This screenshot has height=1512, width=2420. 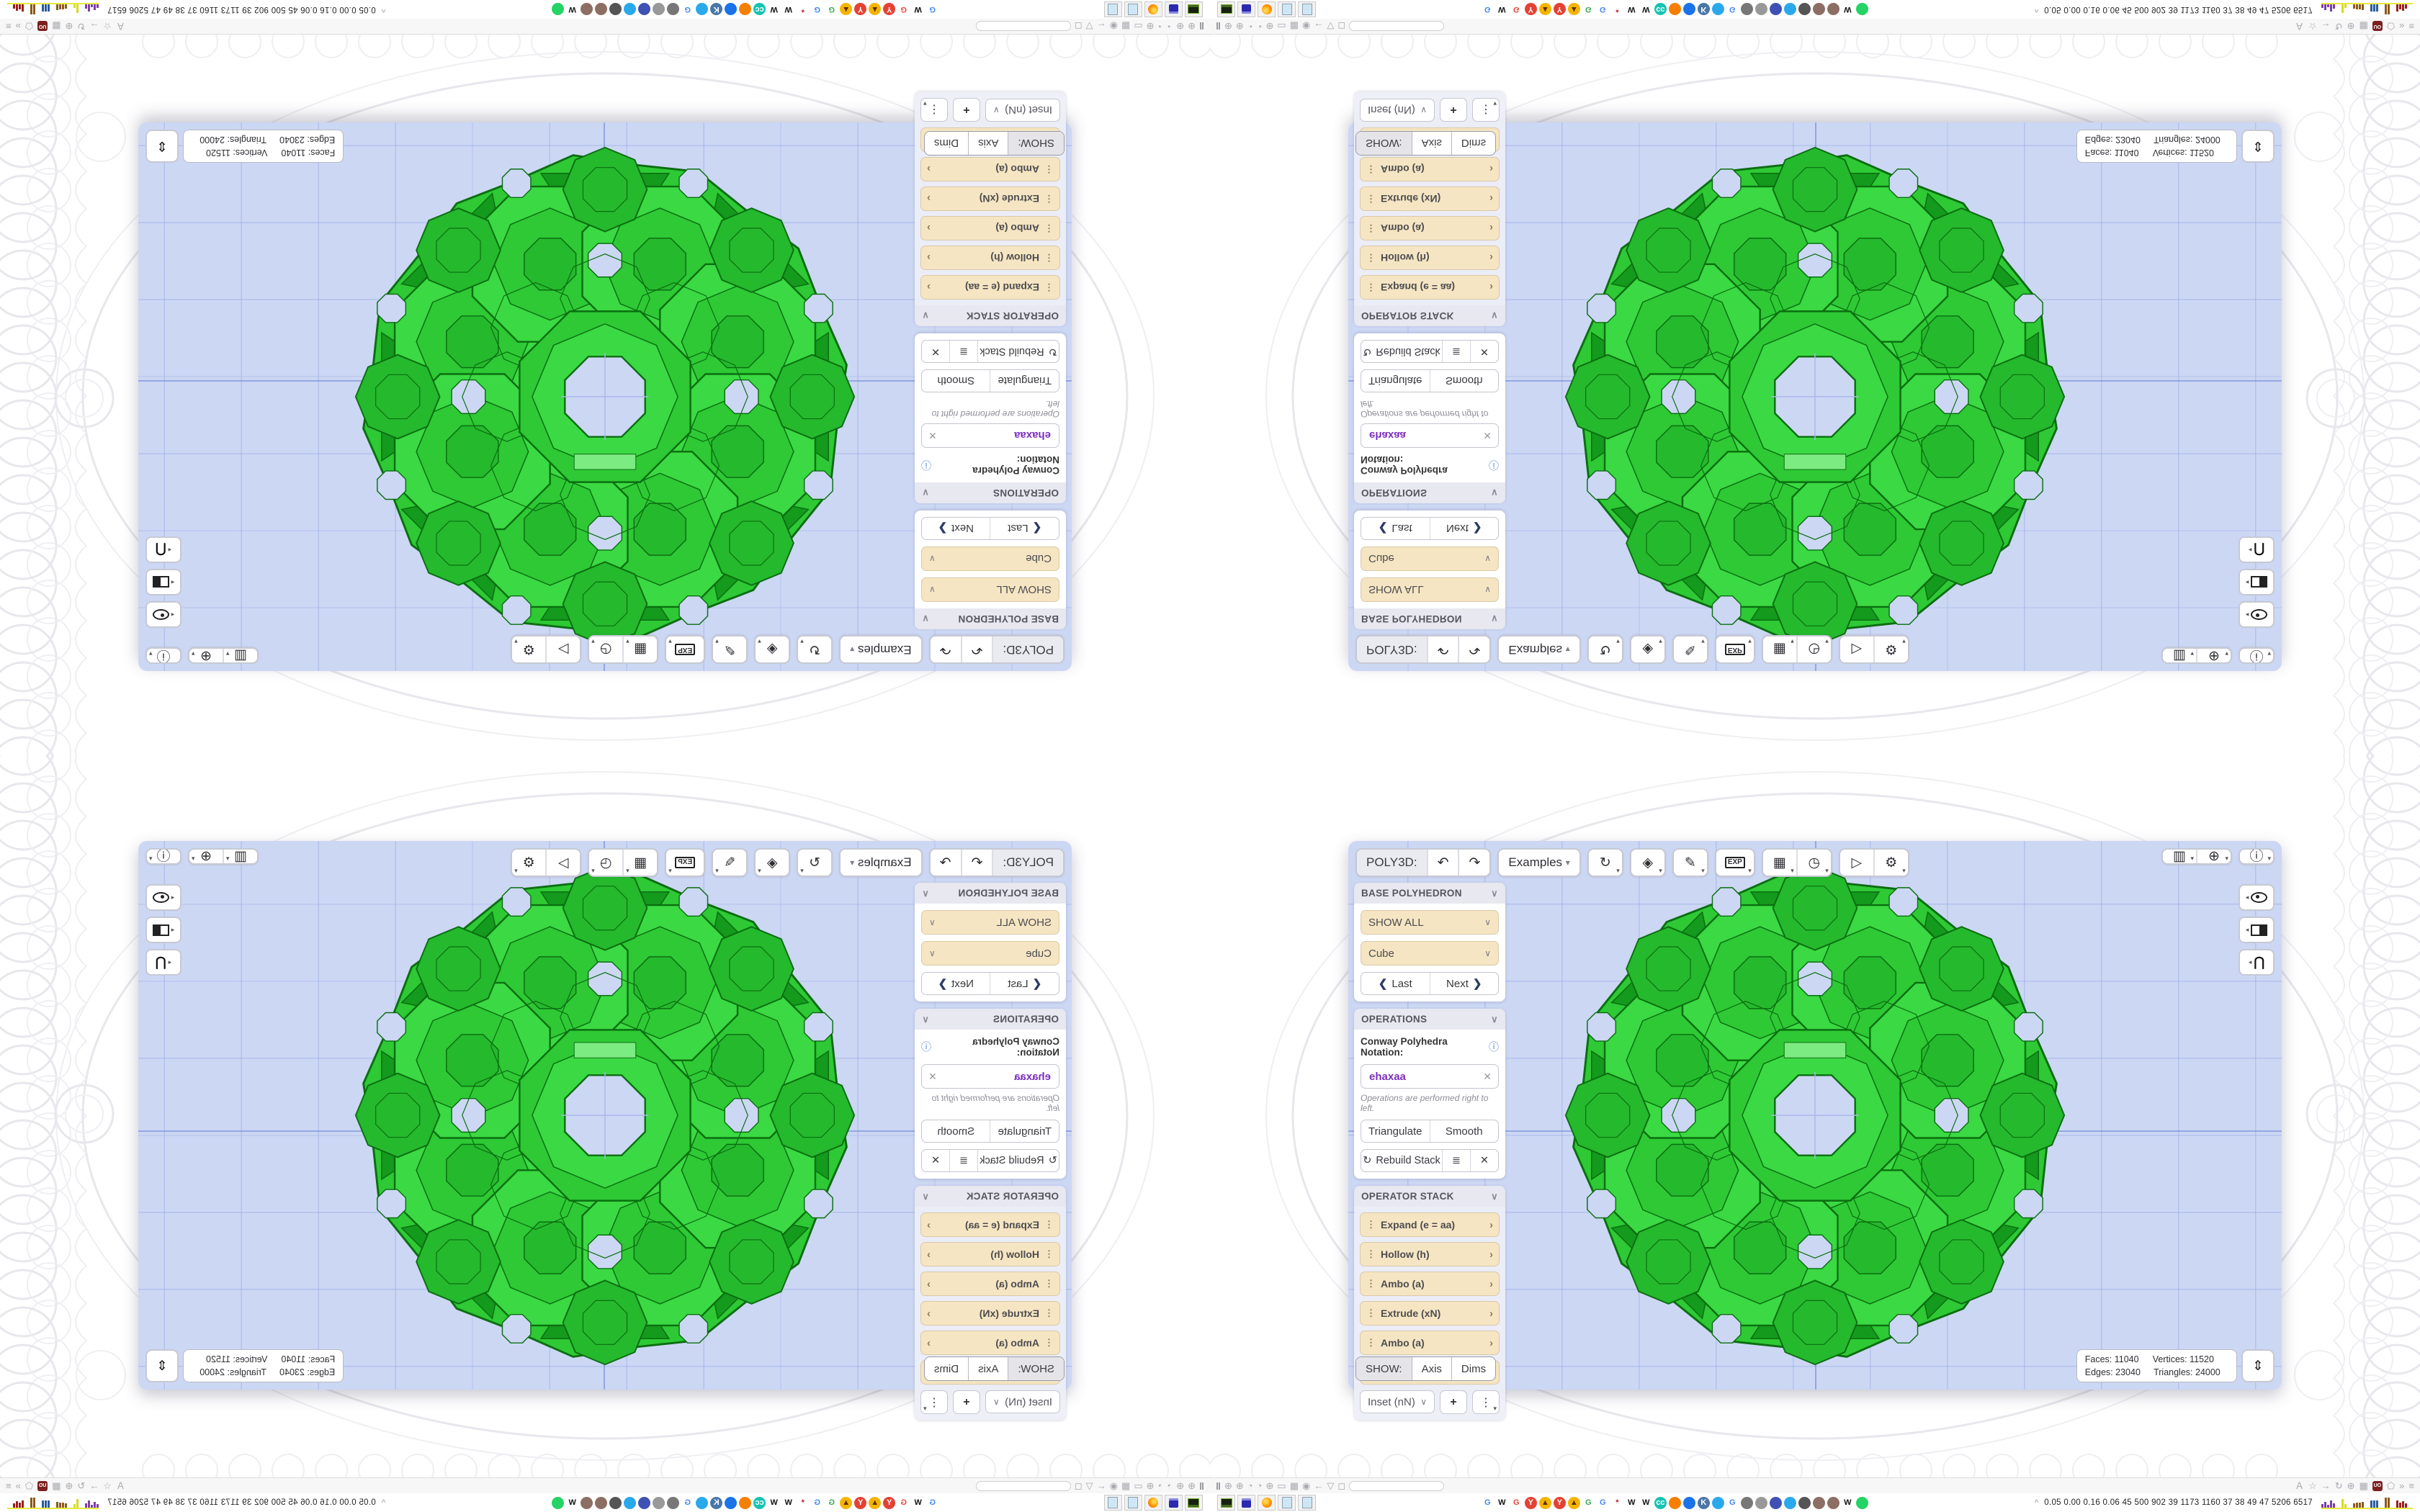 I want to click on info-button: ⓘ ▾, so click(x=2256, y=655).